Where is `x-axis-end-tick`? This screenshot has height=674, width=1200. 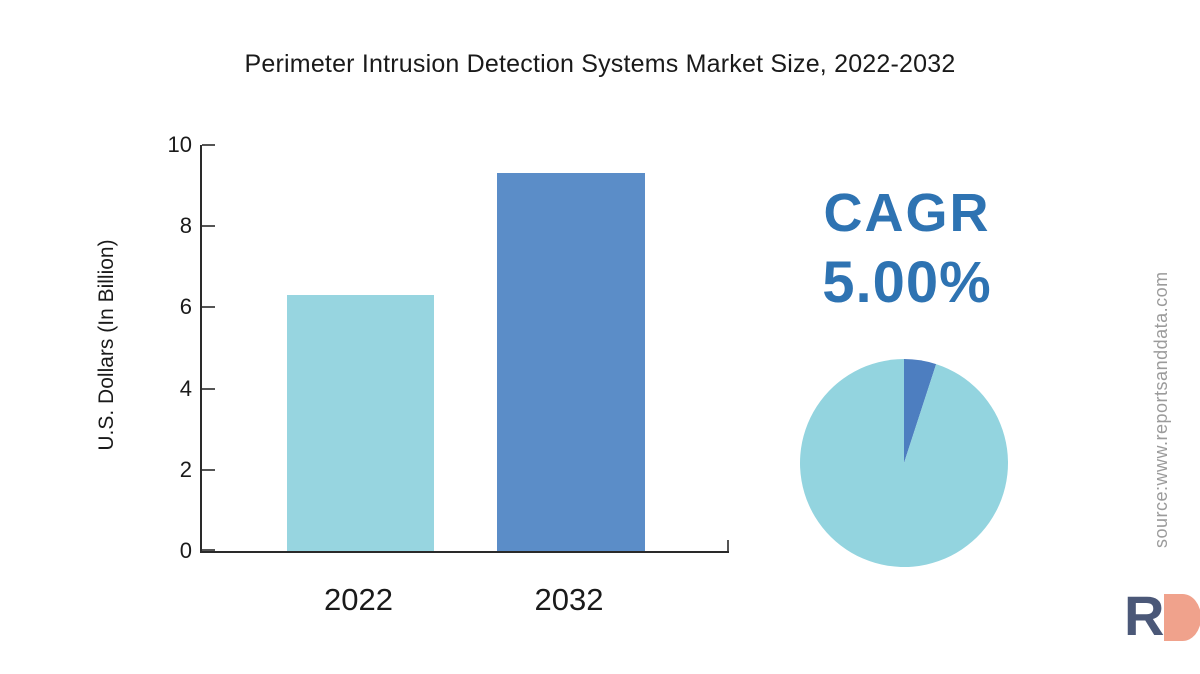
x-axis-end-tick is located at coordinates (728, 545).